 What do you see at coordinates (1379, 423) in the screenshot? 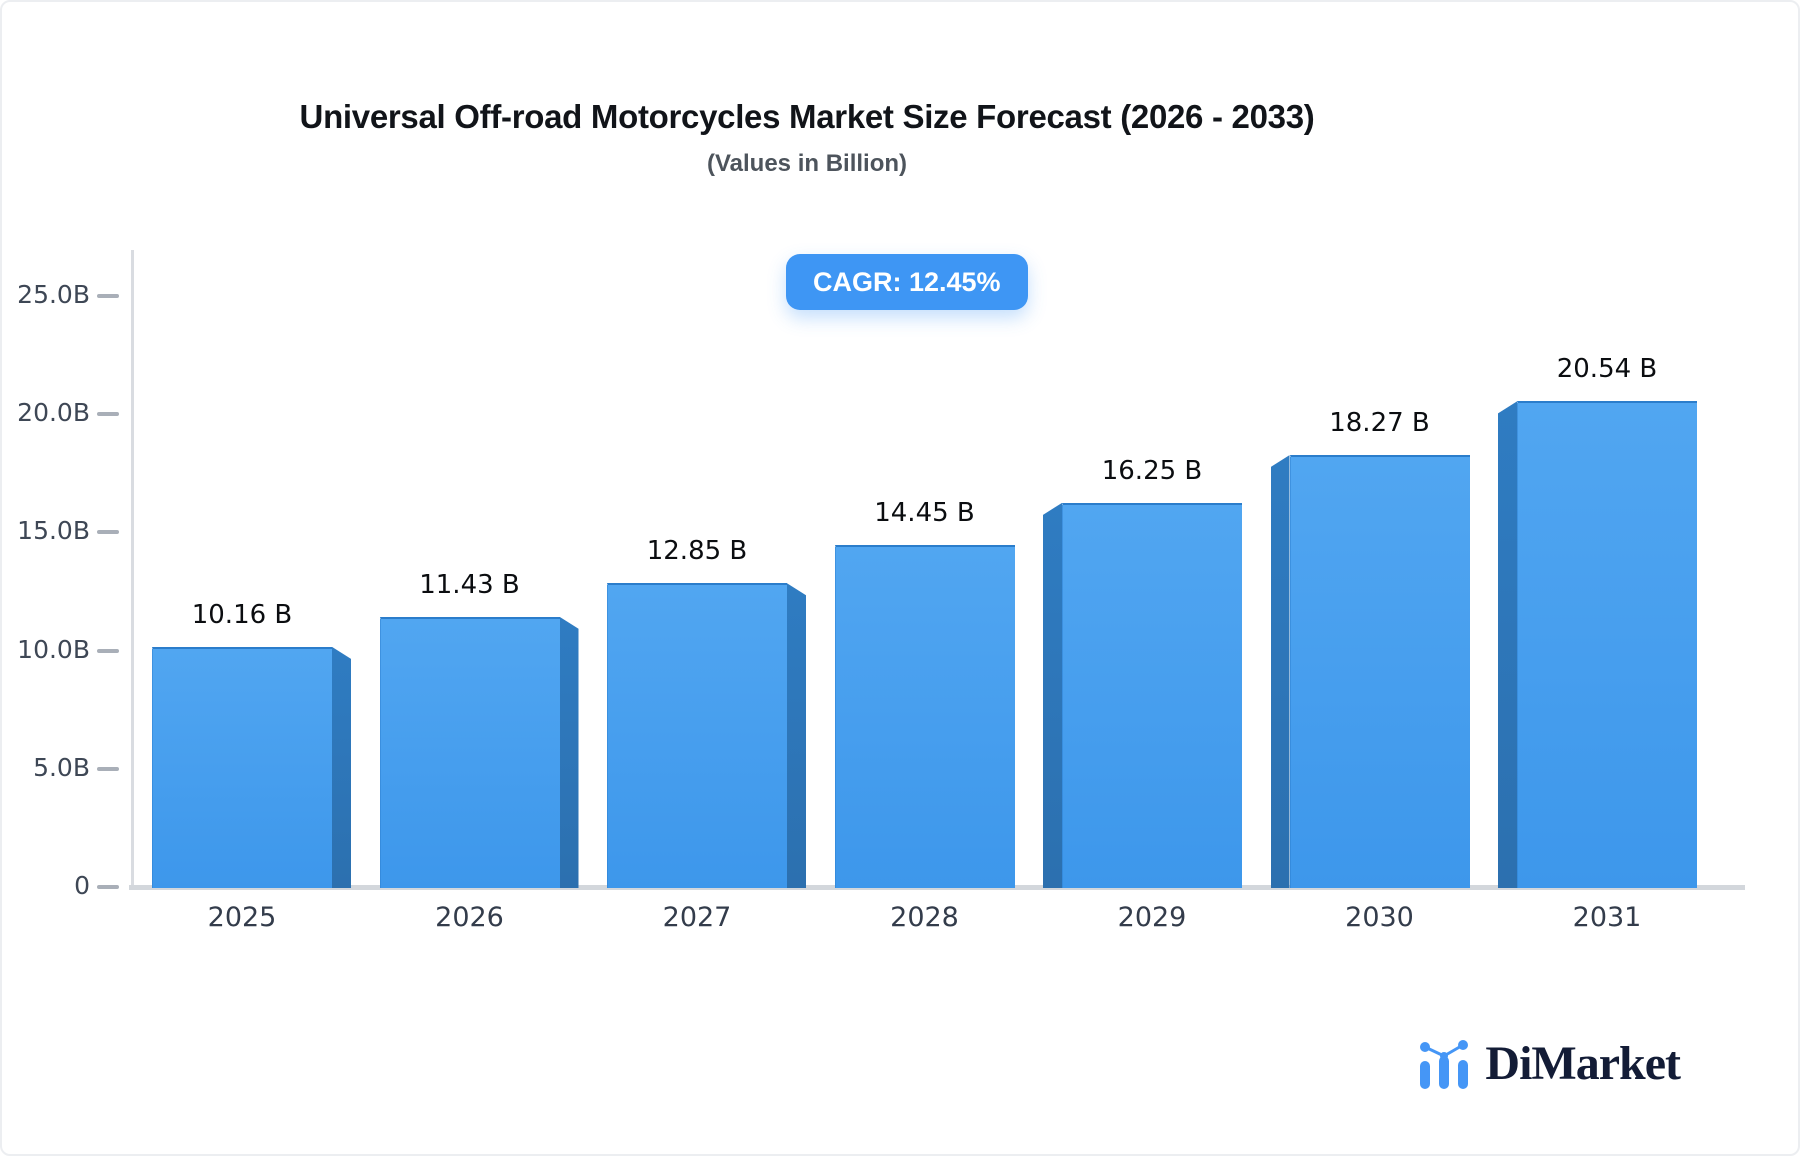
I see `bar-value-label: 18.27 B` at bounding box center [1379, 423].